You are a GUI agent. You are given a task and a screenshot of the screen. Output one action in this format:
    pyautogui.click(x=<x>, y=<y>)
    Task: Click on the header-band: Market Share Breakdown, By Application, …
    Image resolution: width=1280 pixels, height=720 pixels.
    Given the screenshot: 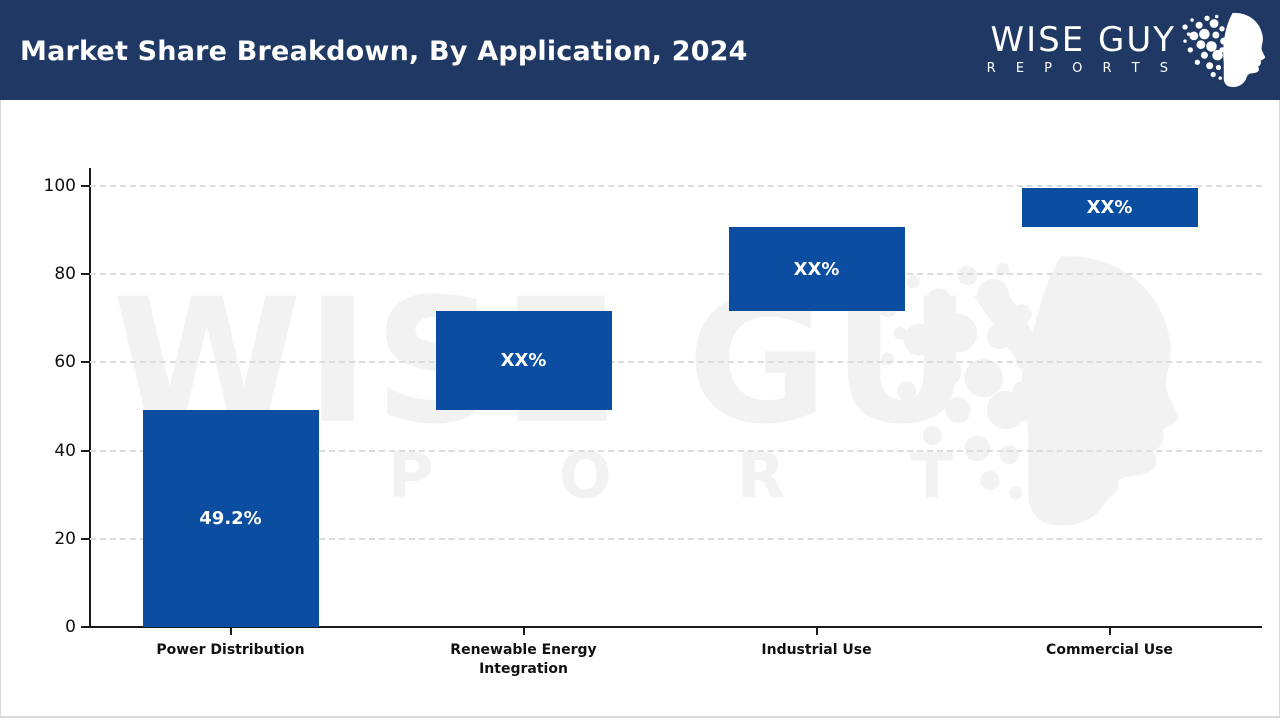 What is the action you would take?
    pyautogui.click(x=640, y=50)
    